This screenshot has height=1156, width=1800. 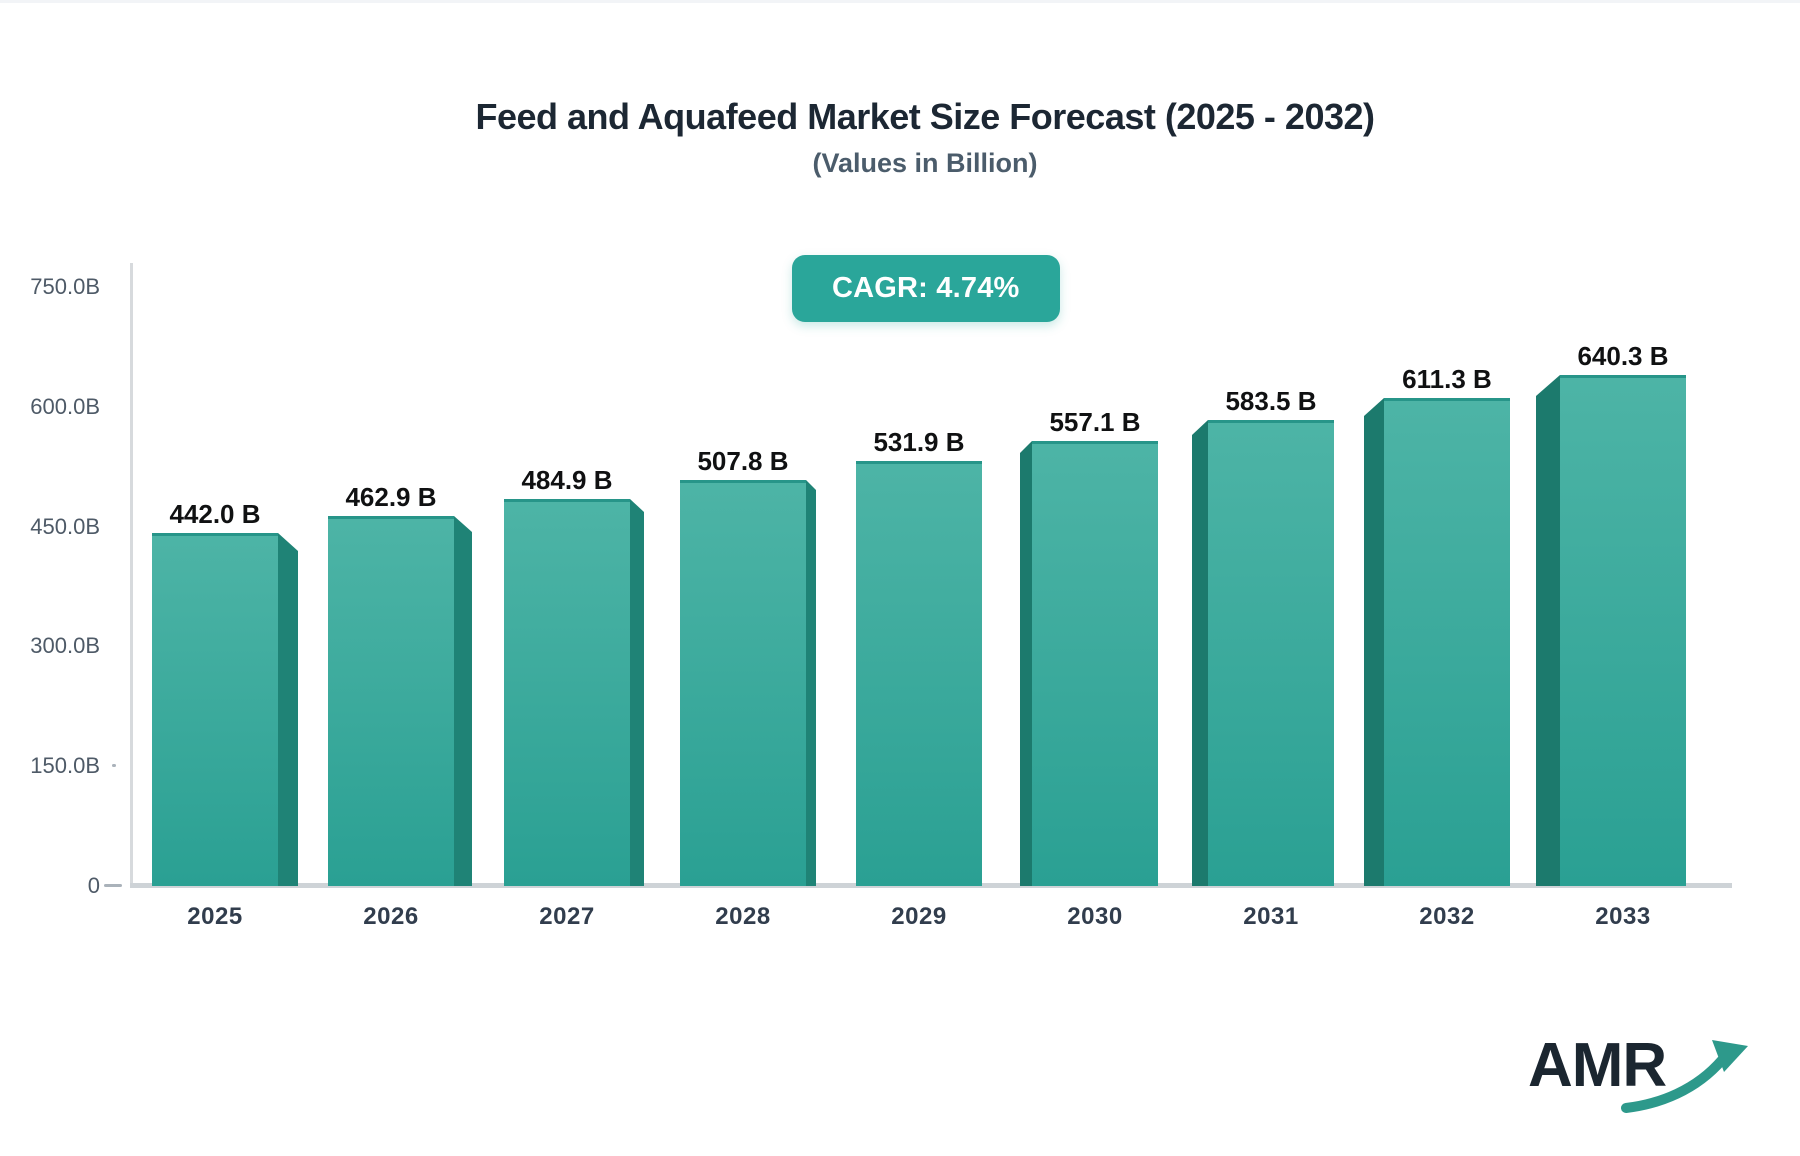 I want to click on bar-2029, so click(x=919, y=673).